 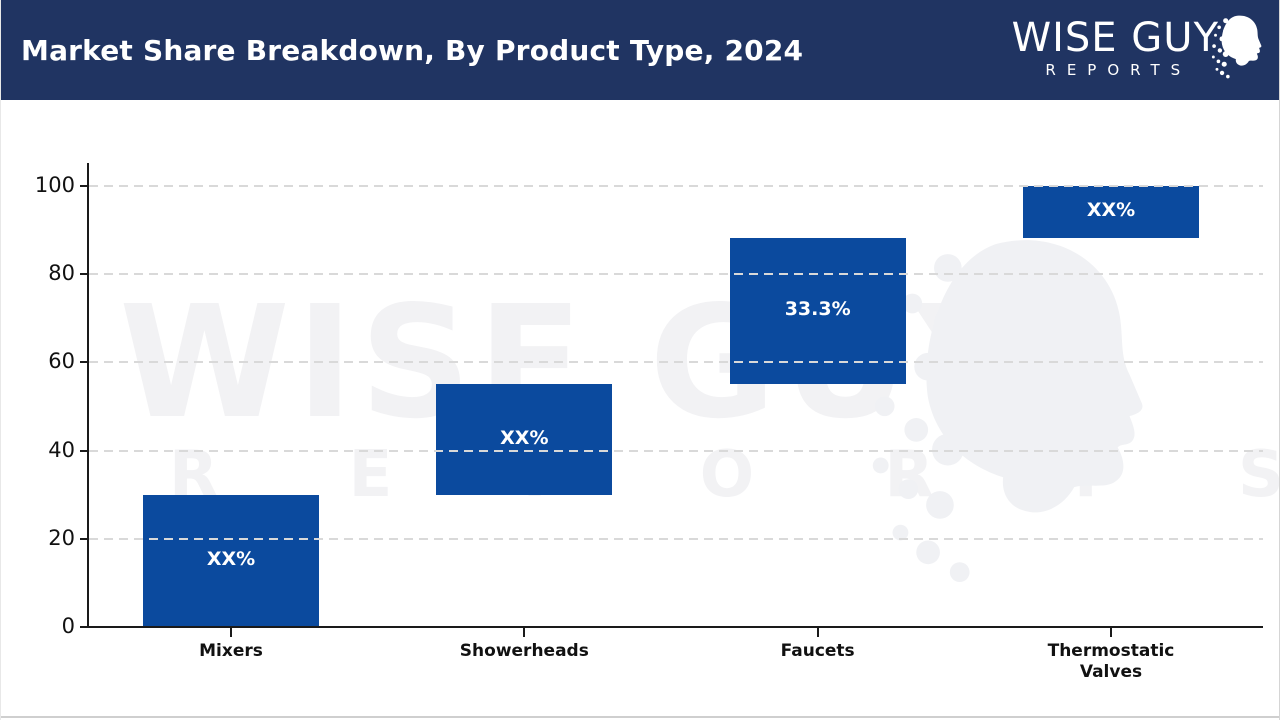 I want to click on bar-faucets, so click(x=817, y=311).